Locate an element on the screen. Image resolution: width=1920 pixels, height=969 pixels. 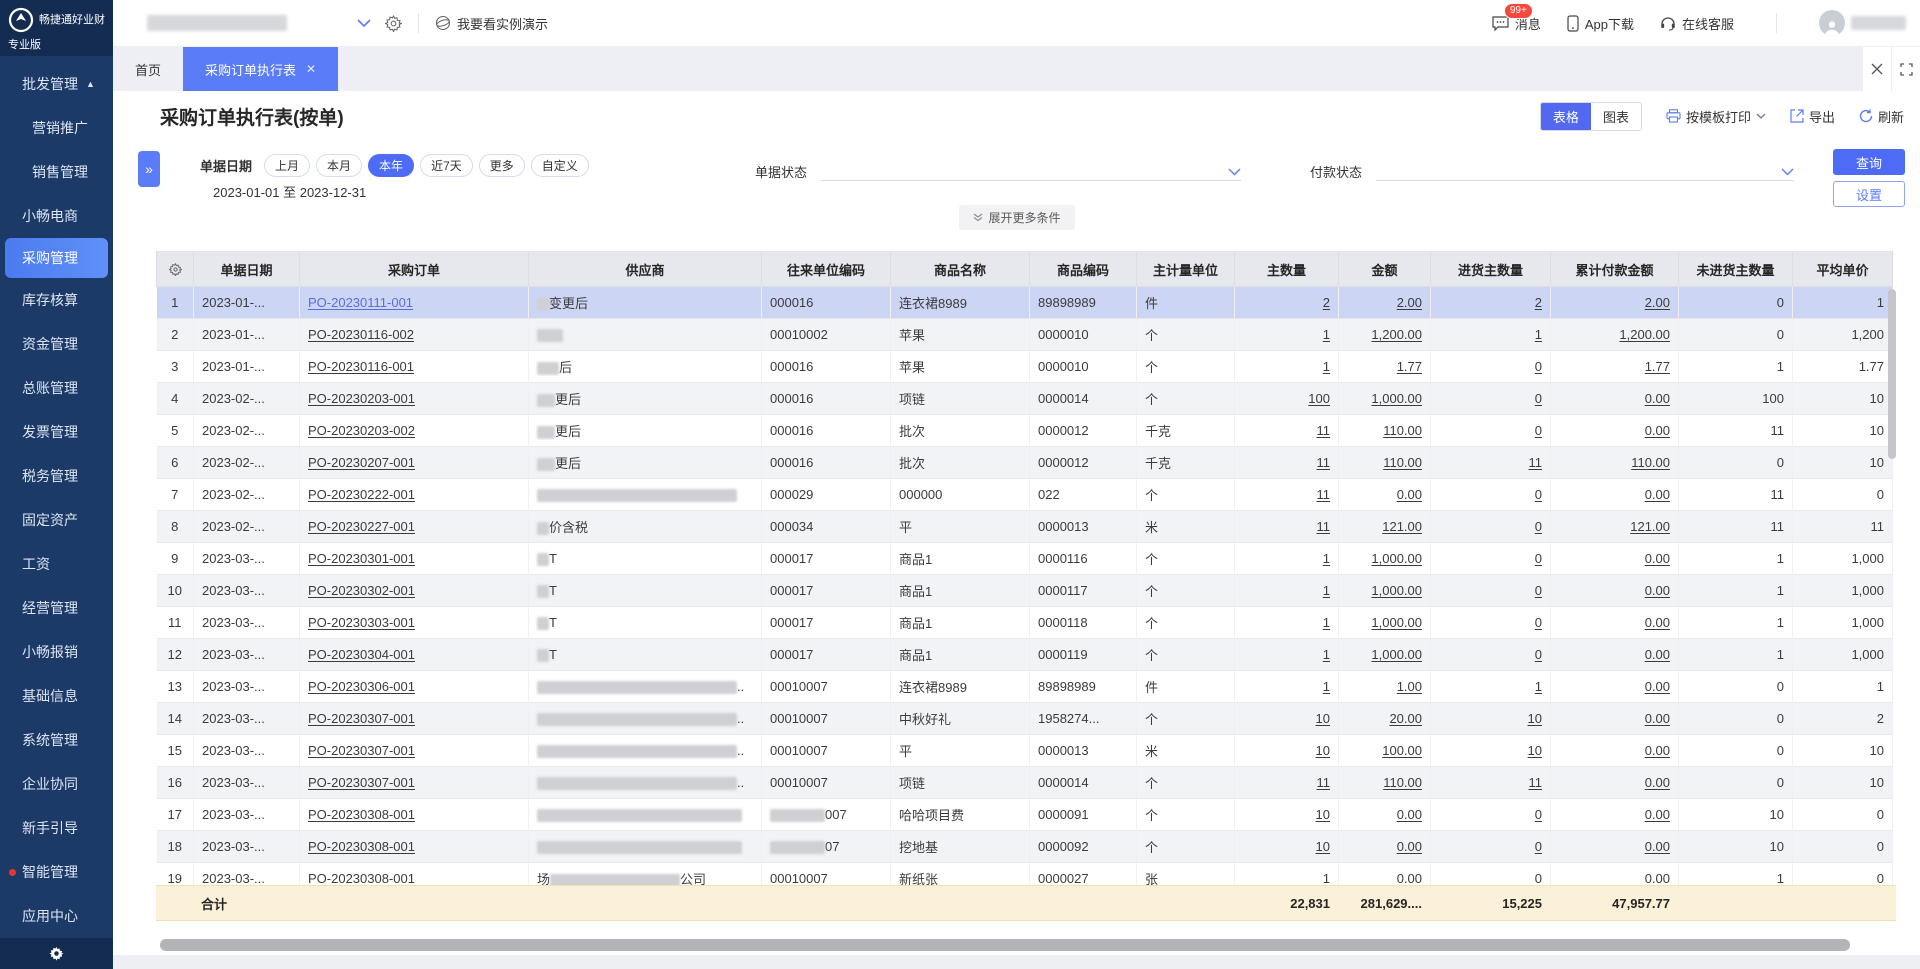
app-download-button: App下载 is located at coordinates (1600, 23).